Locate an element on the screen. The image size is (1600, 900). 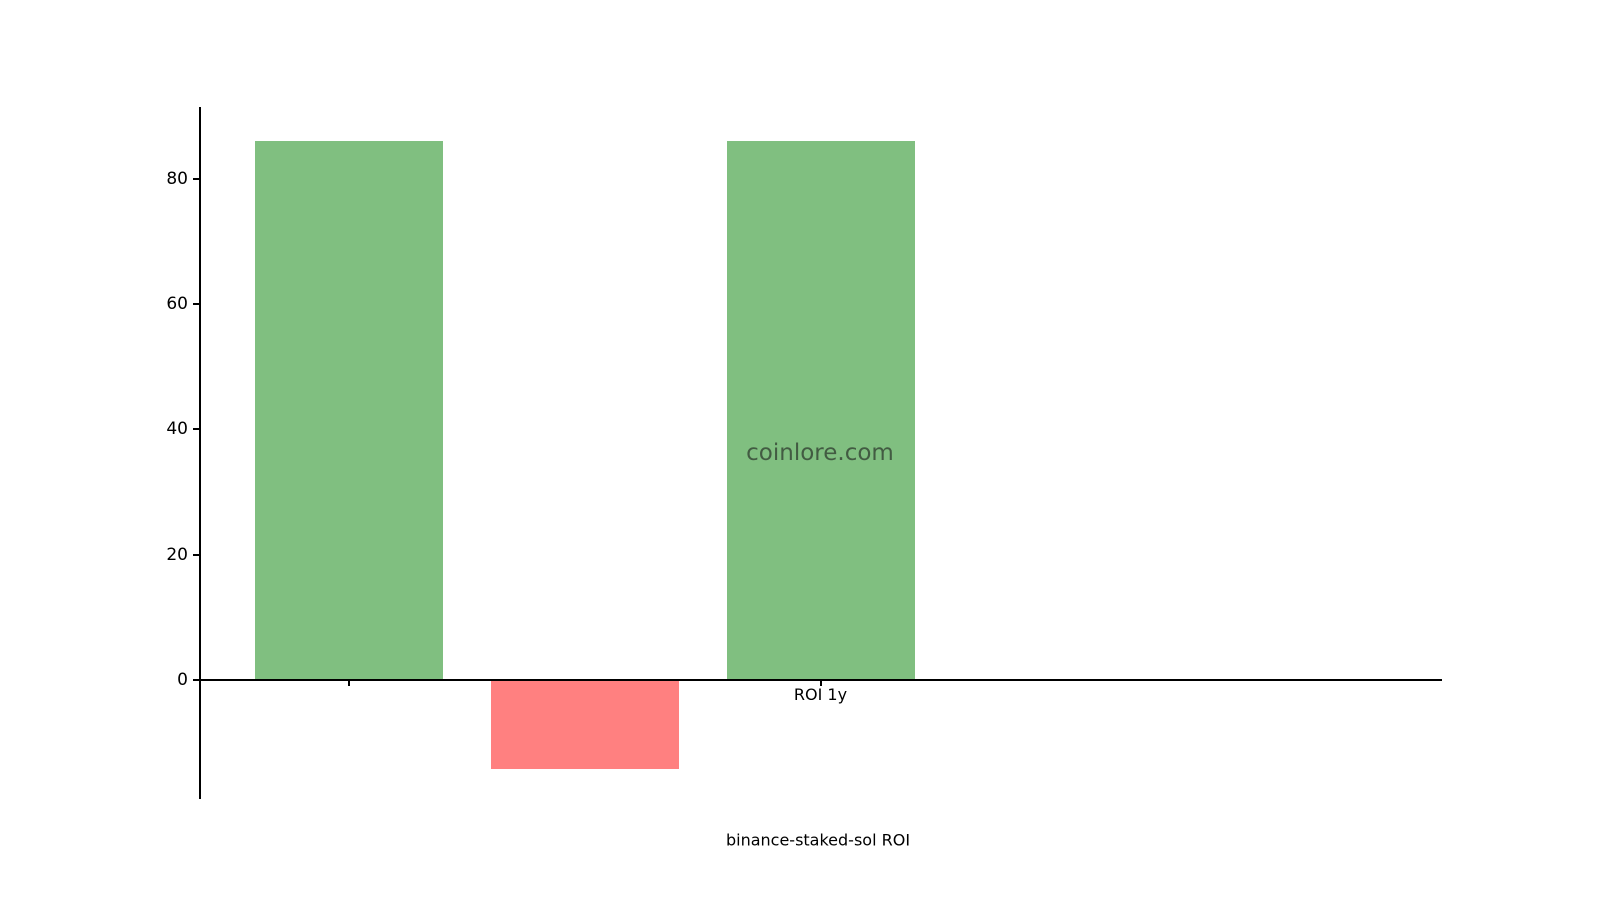
y-tick-label: 60 is located at coordinates (177, 303).